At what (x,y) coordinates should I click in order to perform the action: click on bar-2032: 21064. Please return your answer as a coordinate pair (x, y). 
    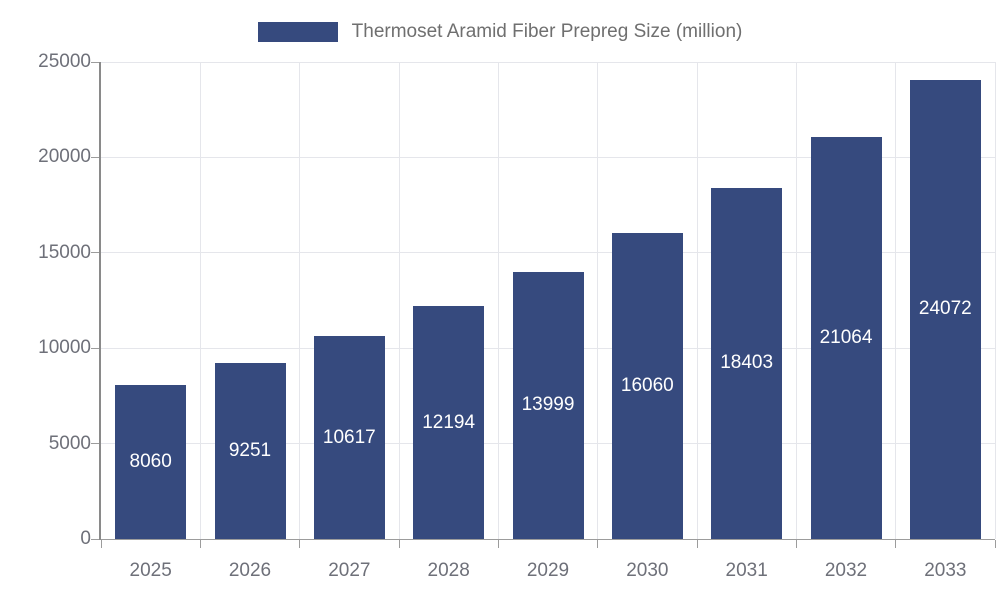
    Looking at the image, I should click on (846, 338).